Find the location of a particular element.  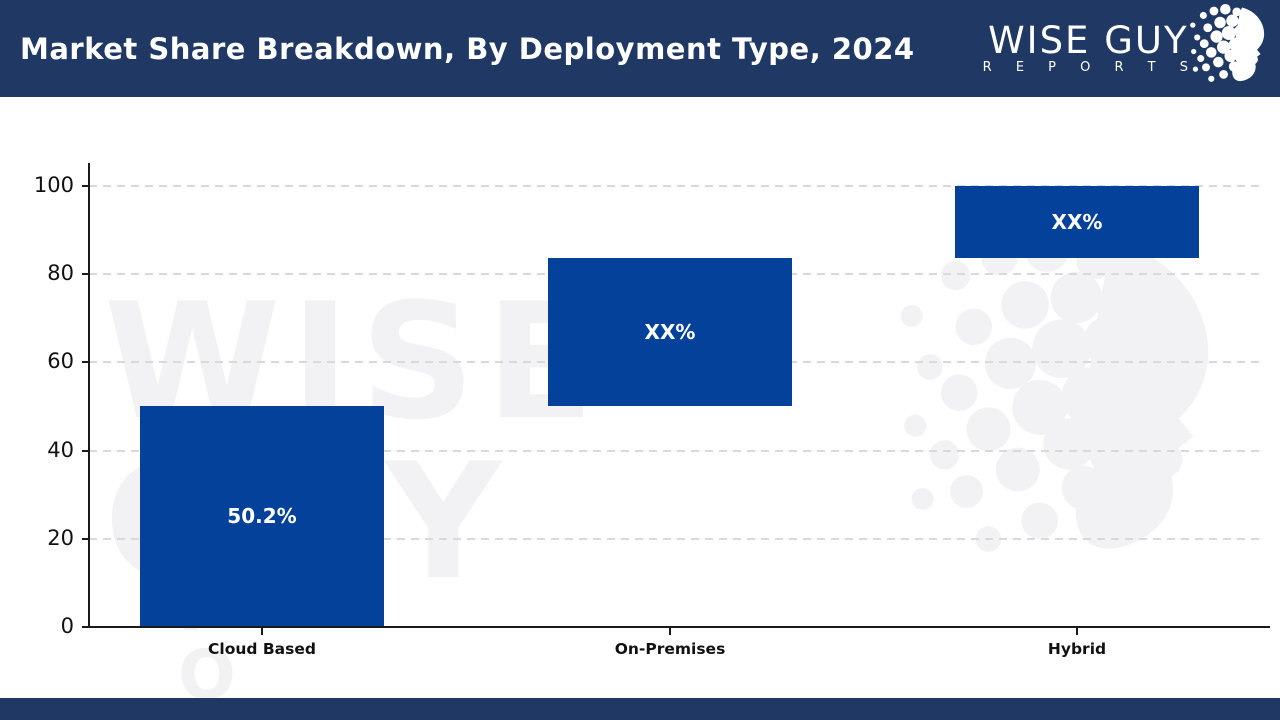

brand-name: WISE GUY is located at coordinates (1088, 41).